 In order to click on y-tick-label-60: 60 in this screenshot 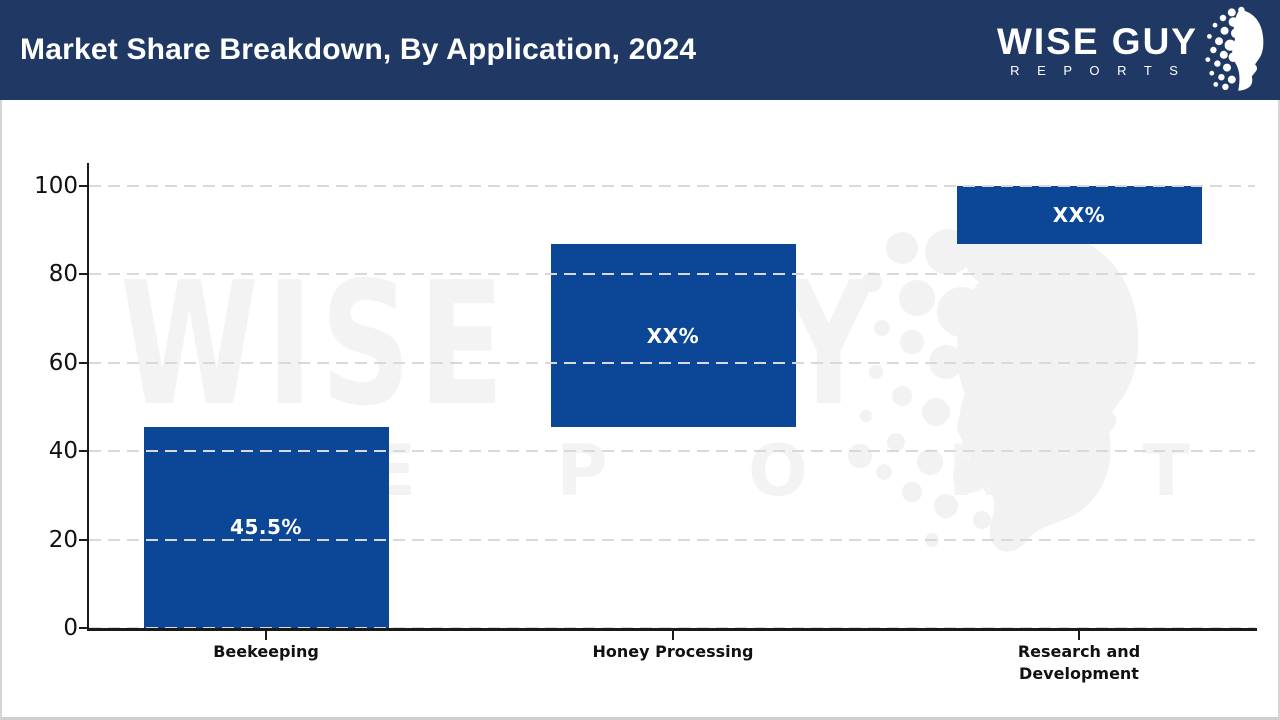, I will do `click(63, 362)`.